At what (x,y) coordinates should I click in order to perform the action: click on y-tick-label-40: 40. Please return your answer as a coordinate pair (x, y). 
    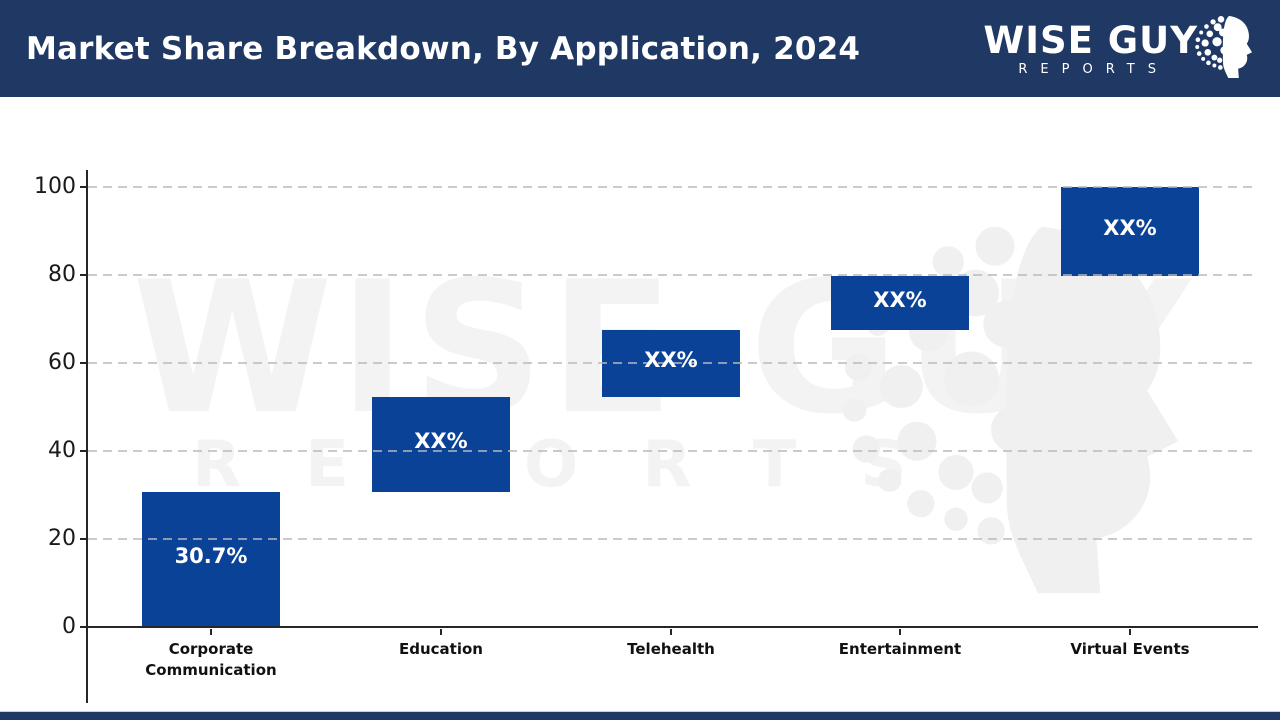
    Looking at the image, I should click on (62, 450).